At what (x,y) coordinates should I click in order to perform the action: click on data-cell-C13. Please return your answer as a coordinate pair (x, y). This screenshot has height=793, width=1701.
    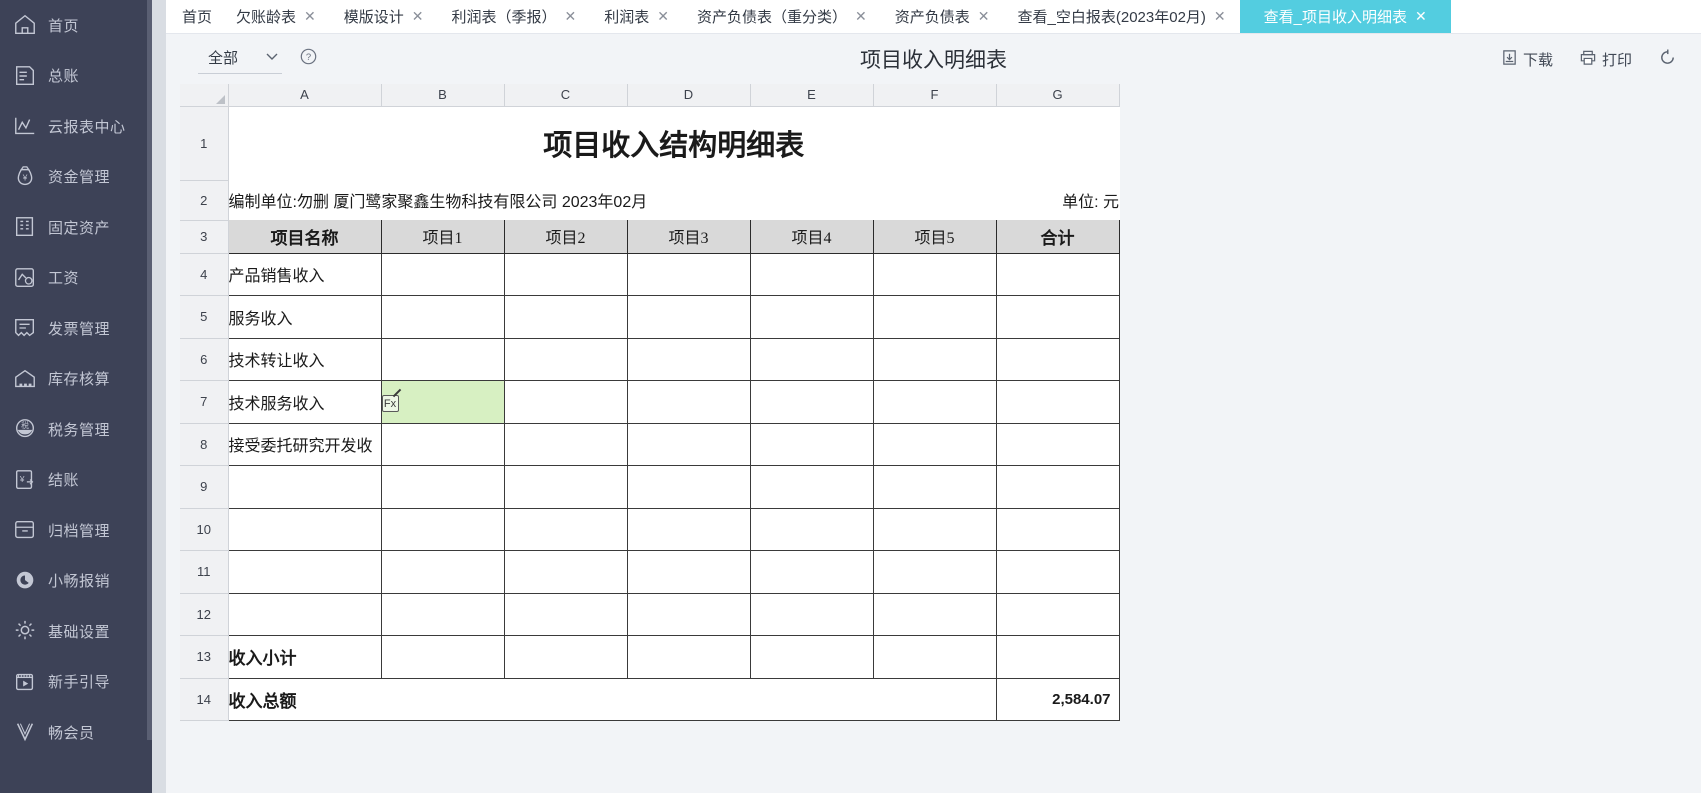
    Looking at the image, I should click on (566, 657).